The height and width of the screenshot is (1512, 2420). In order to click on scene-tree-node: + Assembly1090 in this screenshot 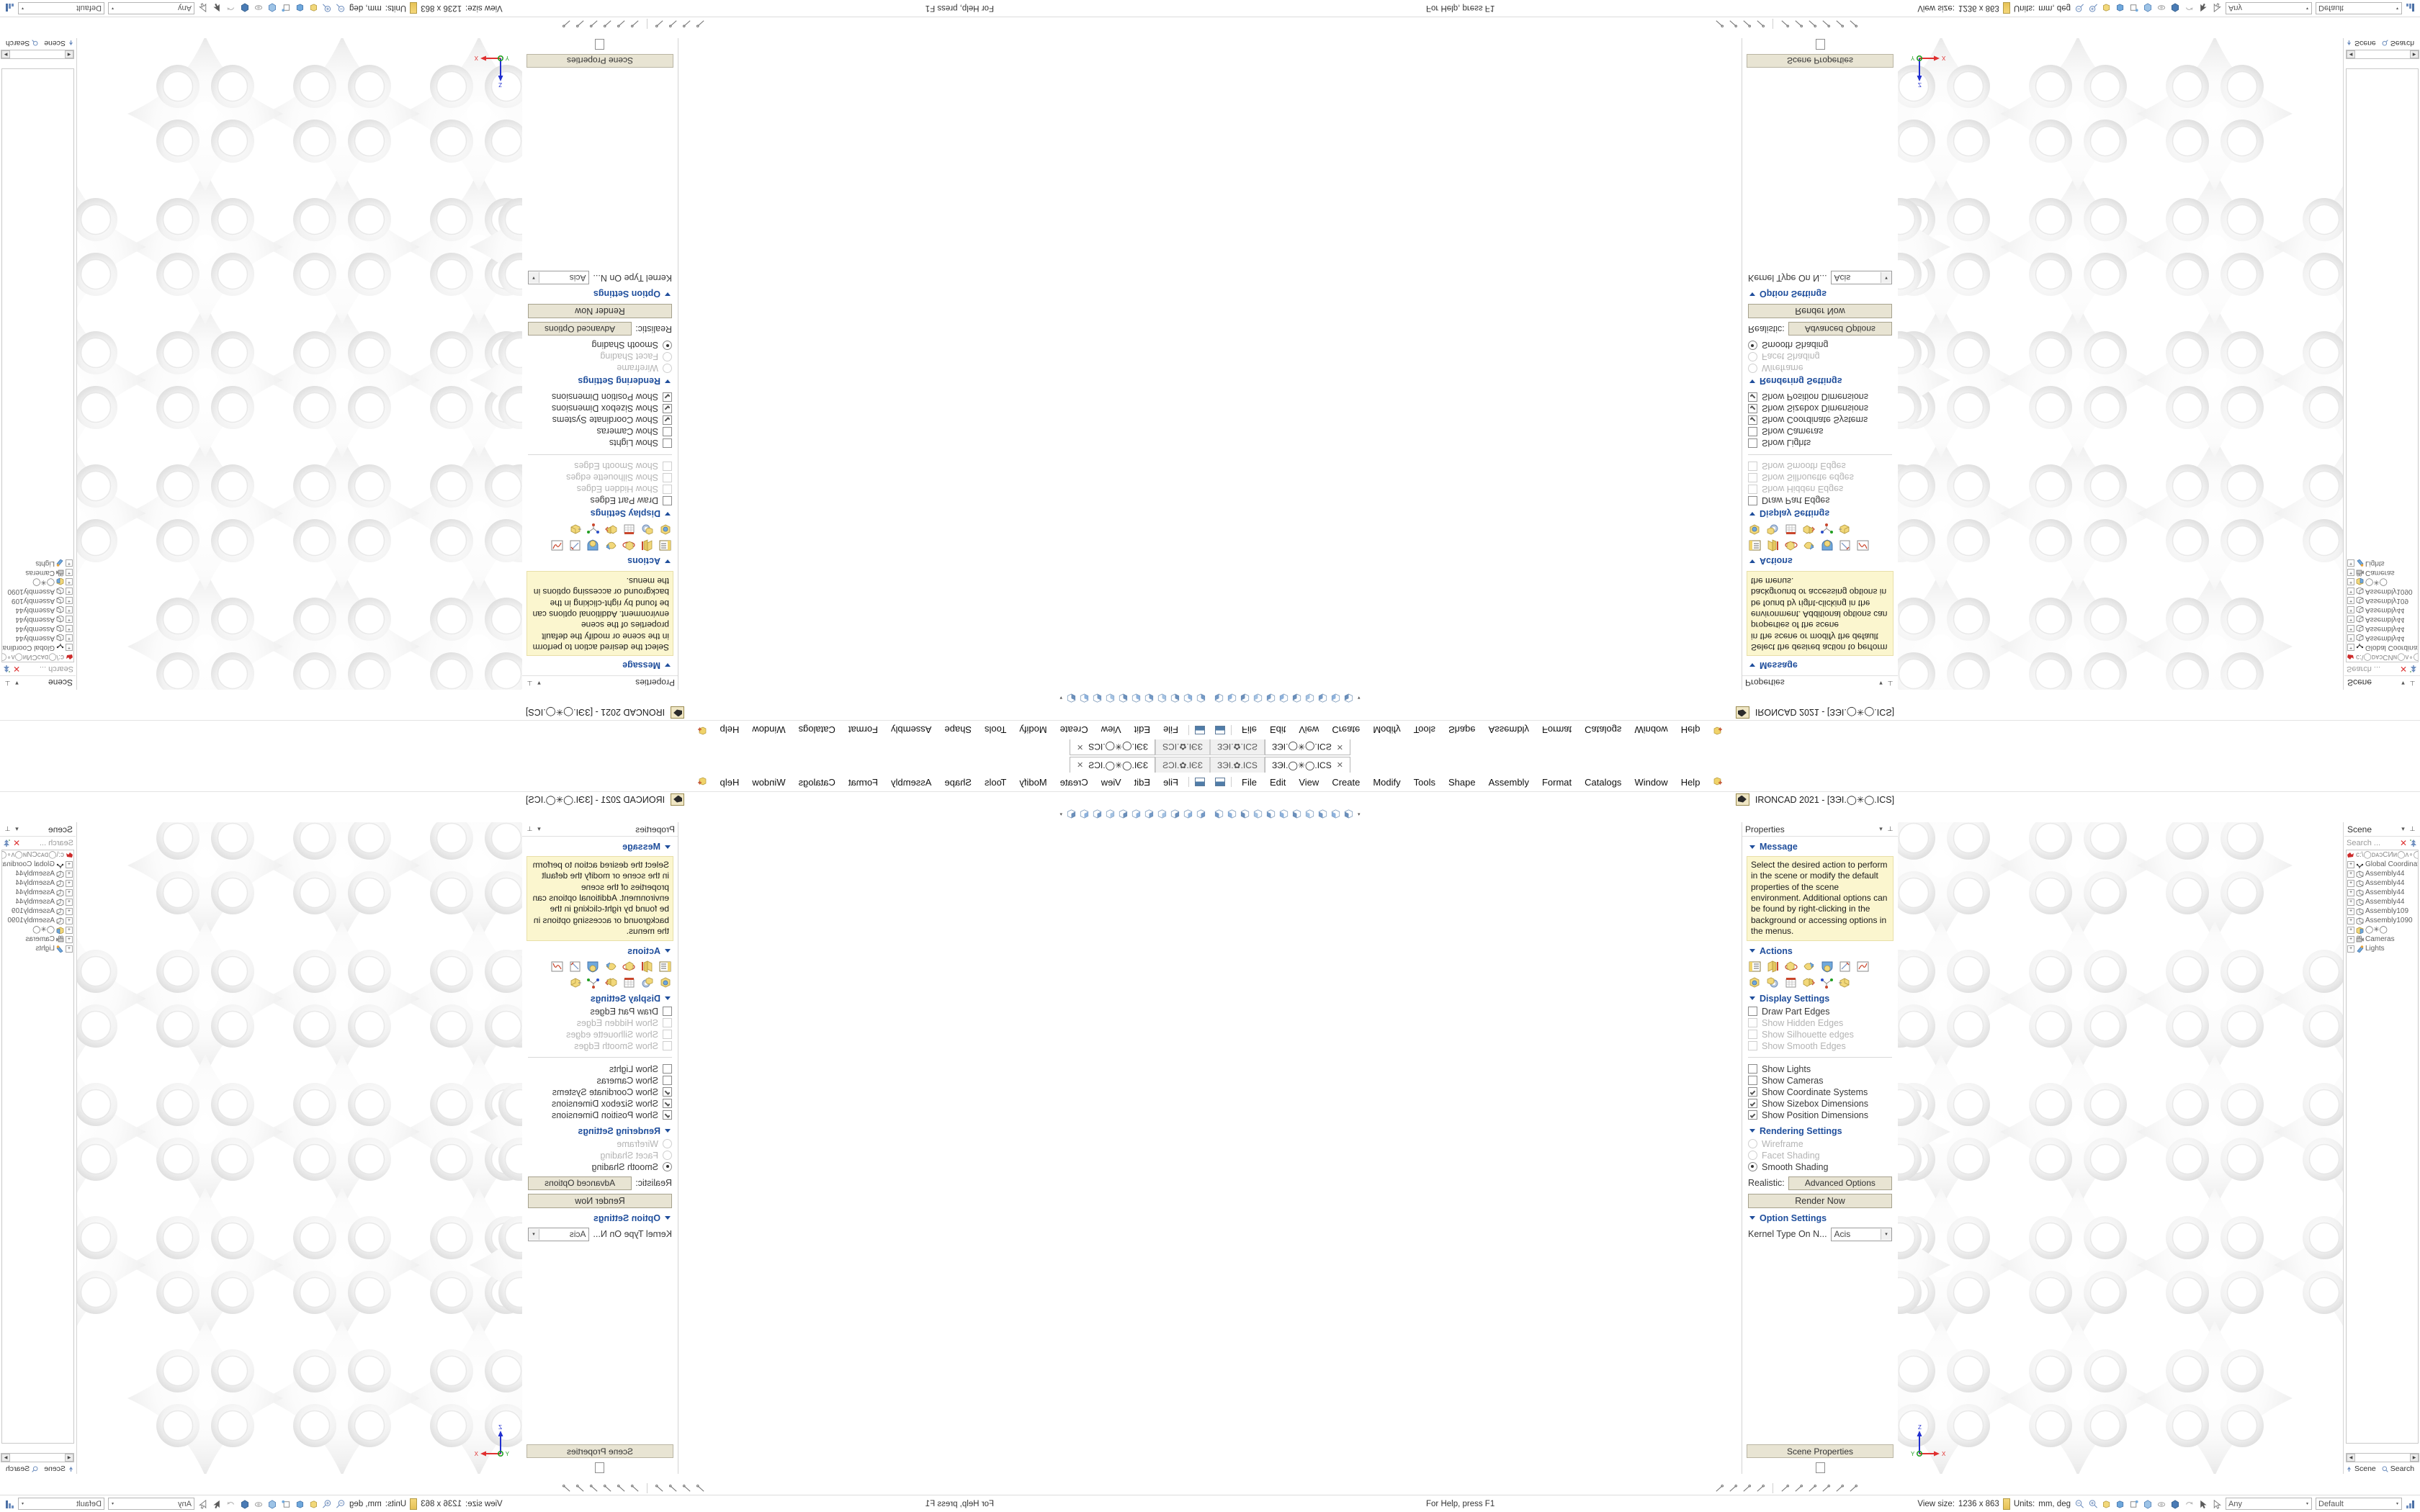, I will do `click(2382, 920)`.